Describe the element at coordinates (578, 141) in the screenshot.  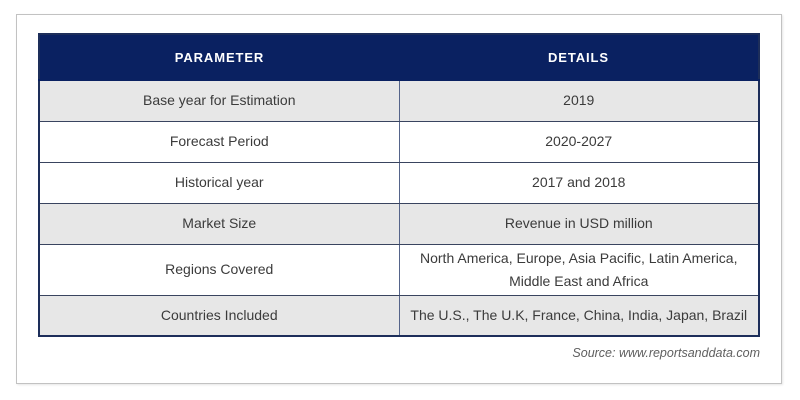
I see `details-cell: 2020-2027` at that location.